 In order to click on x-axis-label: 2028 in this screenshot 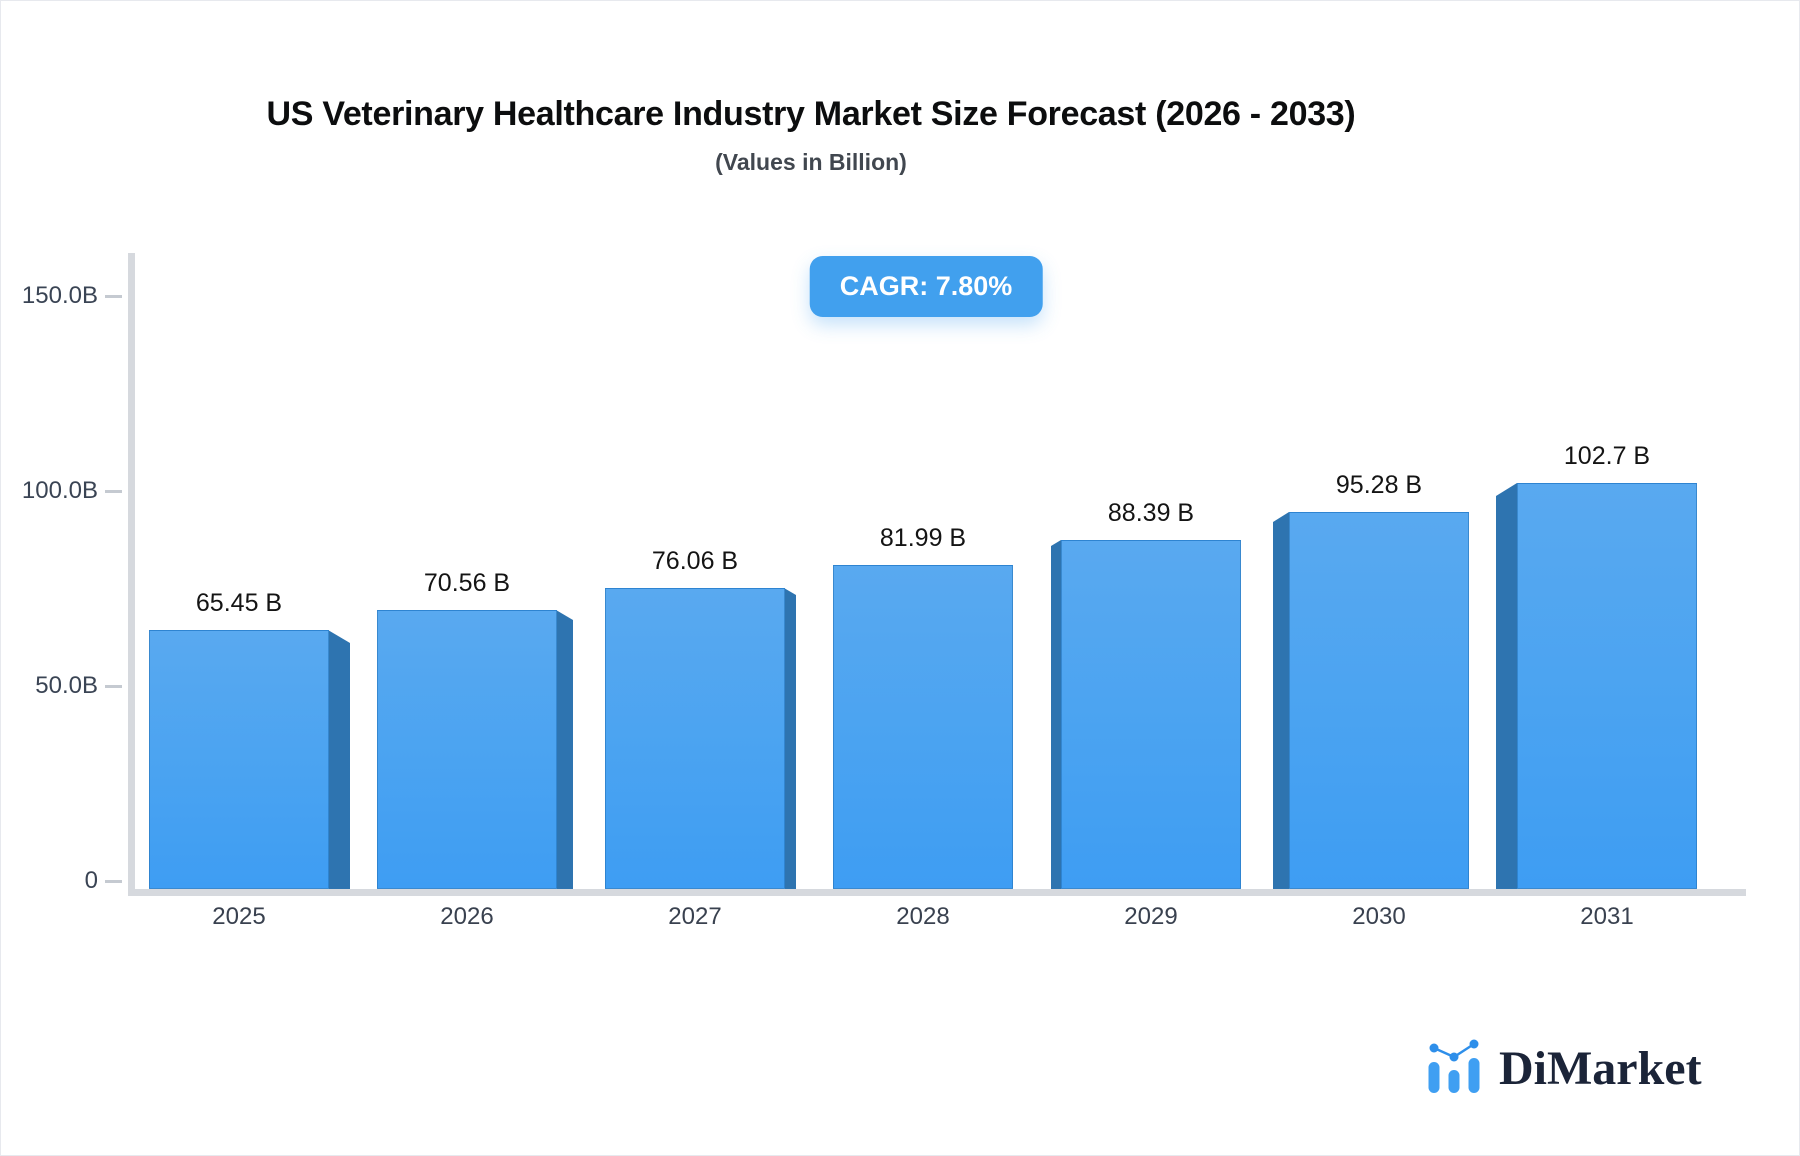, I will do `click(923, 916)`.